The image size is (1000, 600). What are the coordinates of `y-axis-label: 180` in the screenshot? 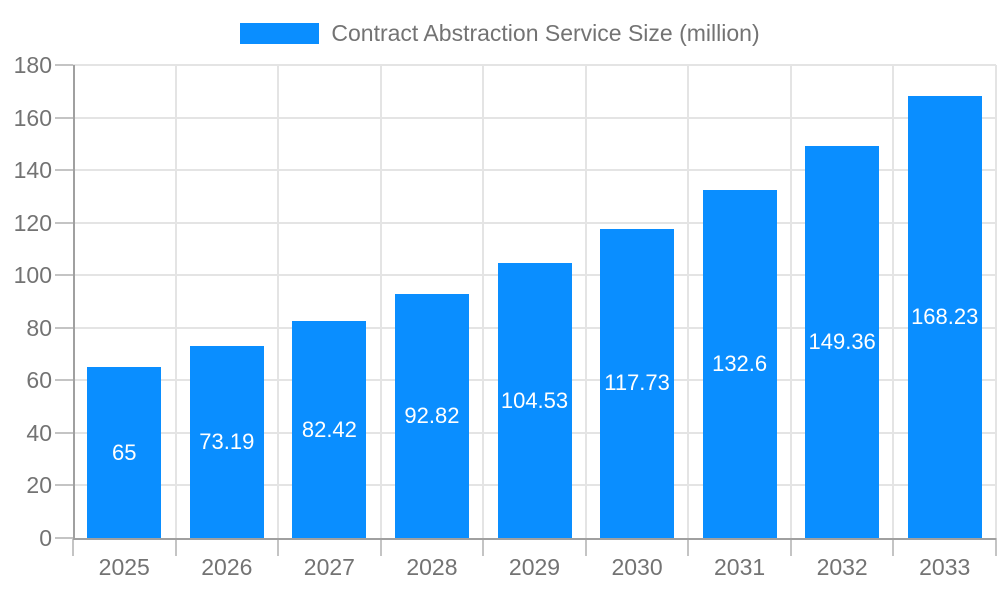 It's located at (32, 65).